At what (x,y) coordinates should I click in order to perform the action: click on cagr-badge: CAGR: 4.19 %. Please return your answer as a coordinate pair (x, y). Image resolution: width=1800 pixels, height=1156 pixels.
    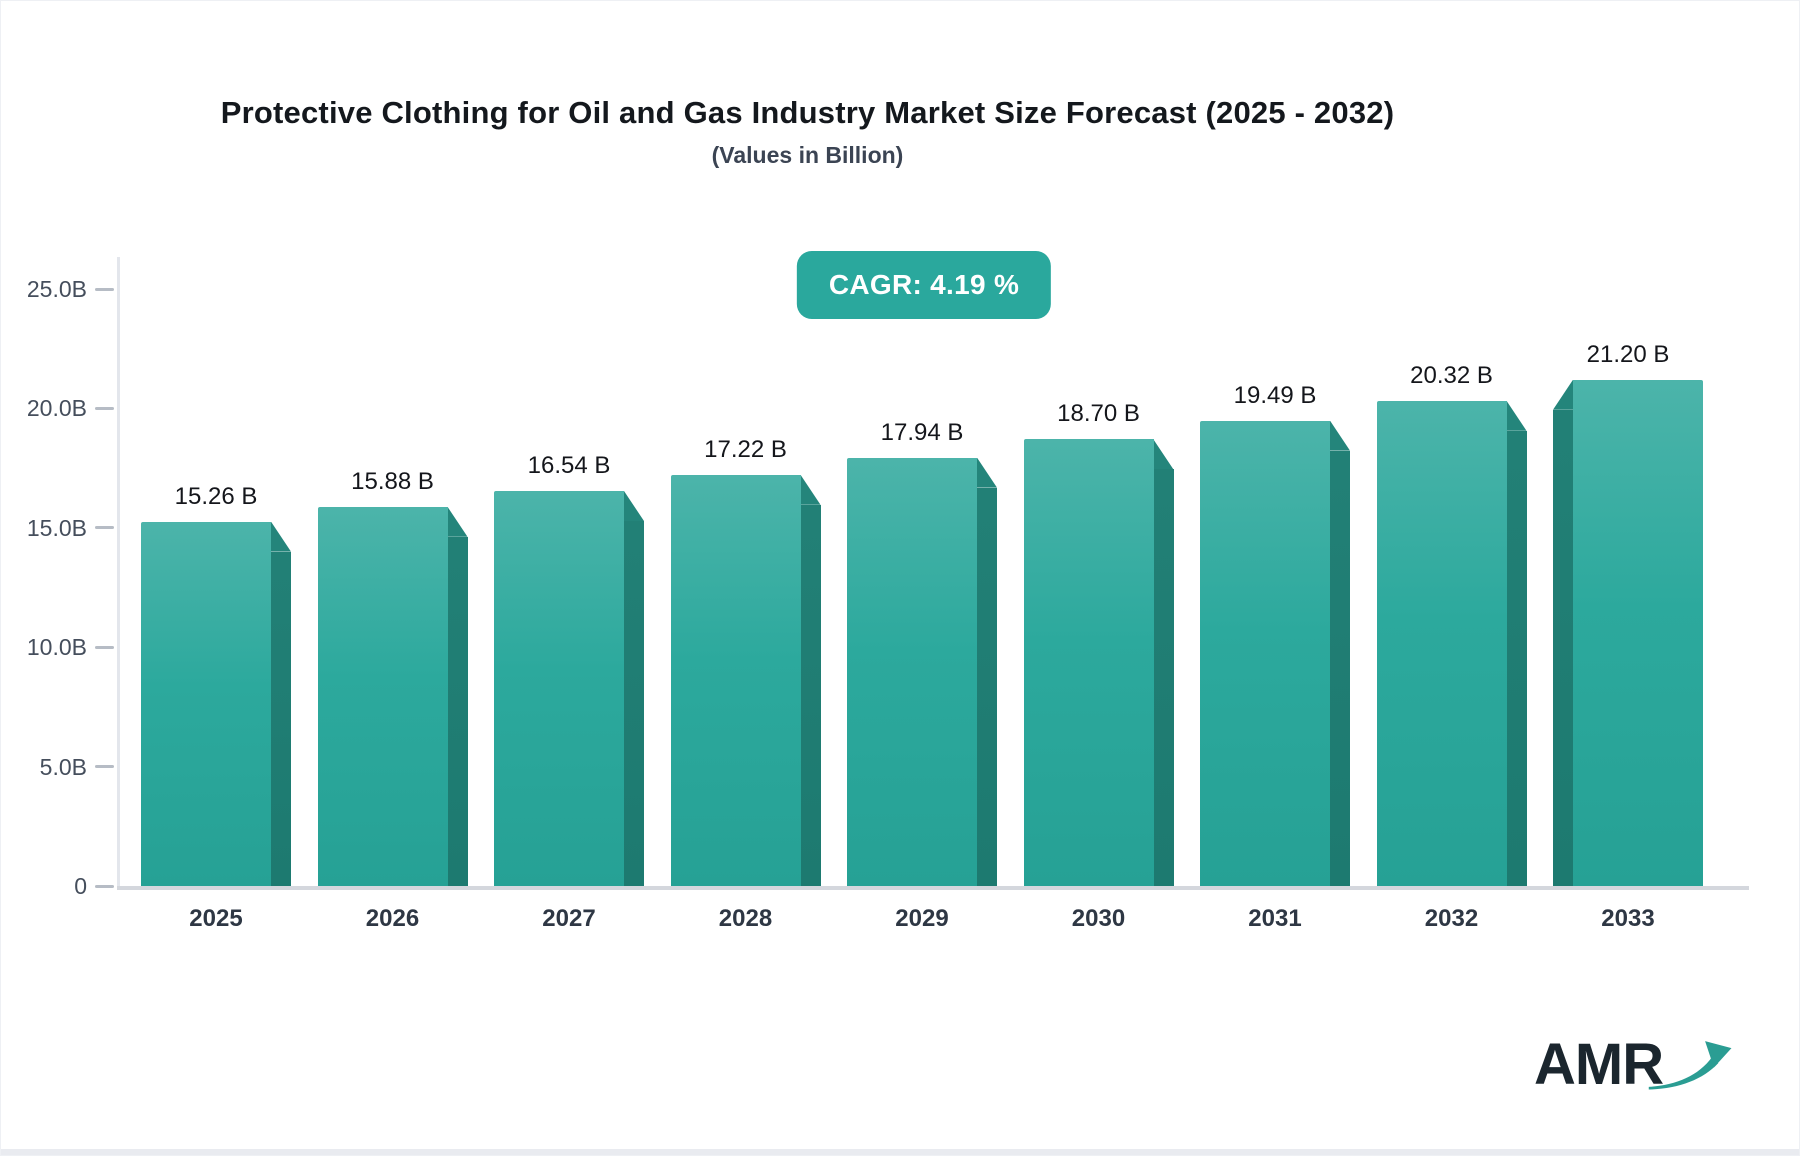
    Looking at the image, I should click on (924, 285).